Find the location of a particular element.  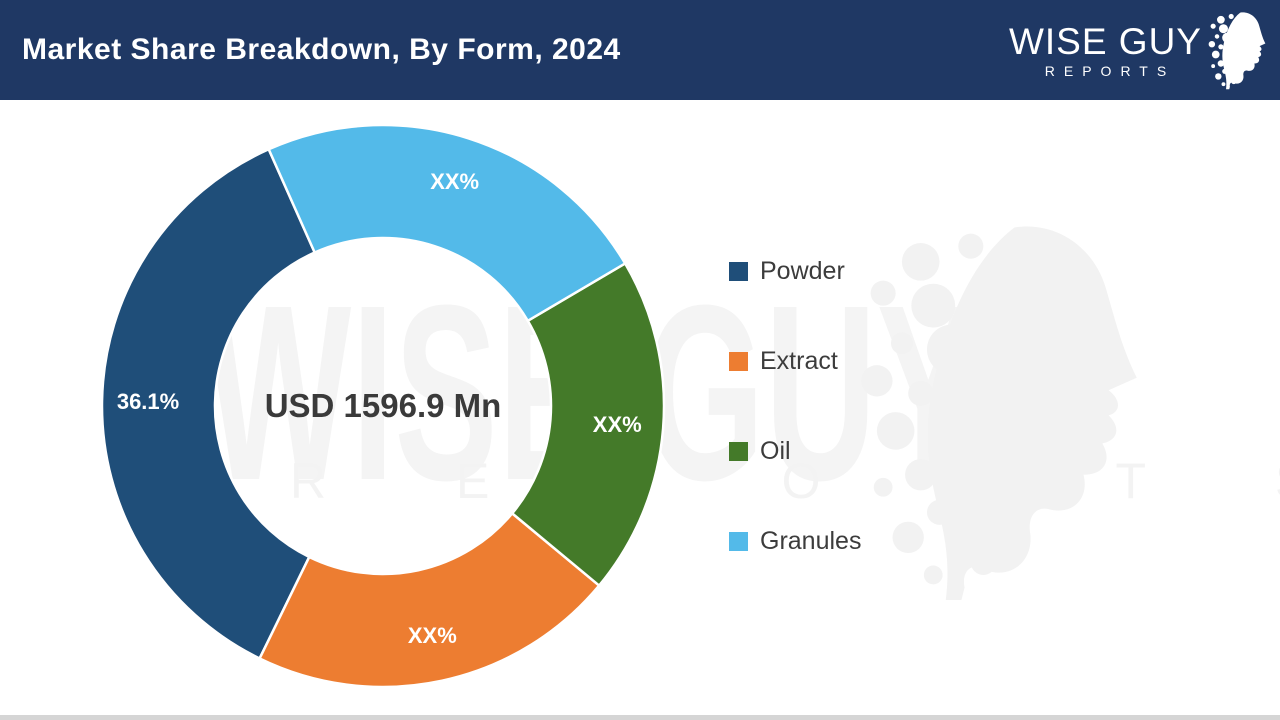

chart-center-value: USD 1596.9 Mn is located at coordinates (383, 405).